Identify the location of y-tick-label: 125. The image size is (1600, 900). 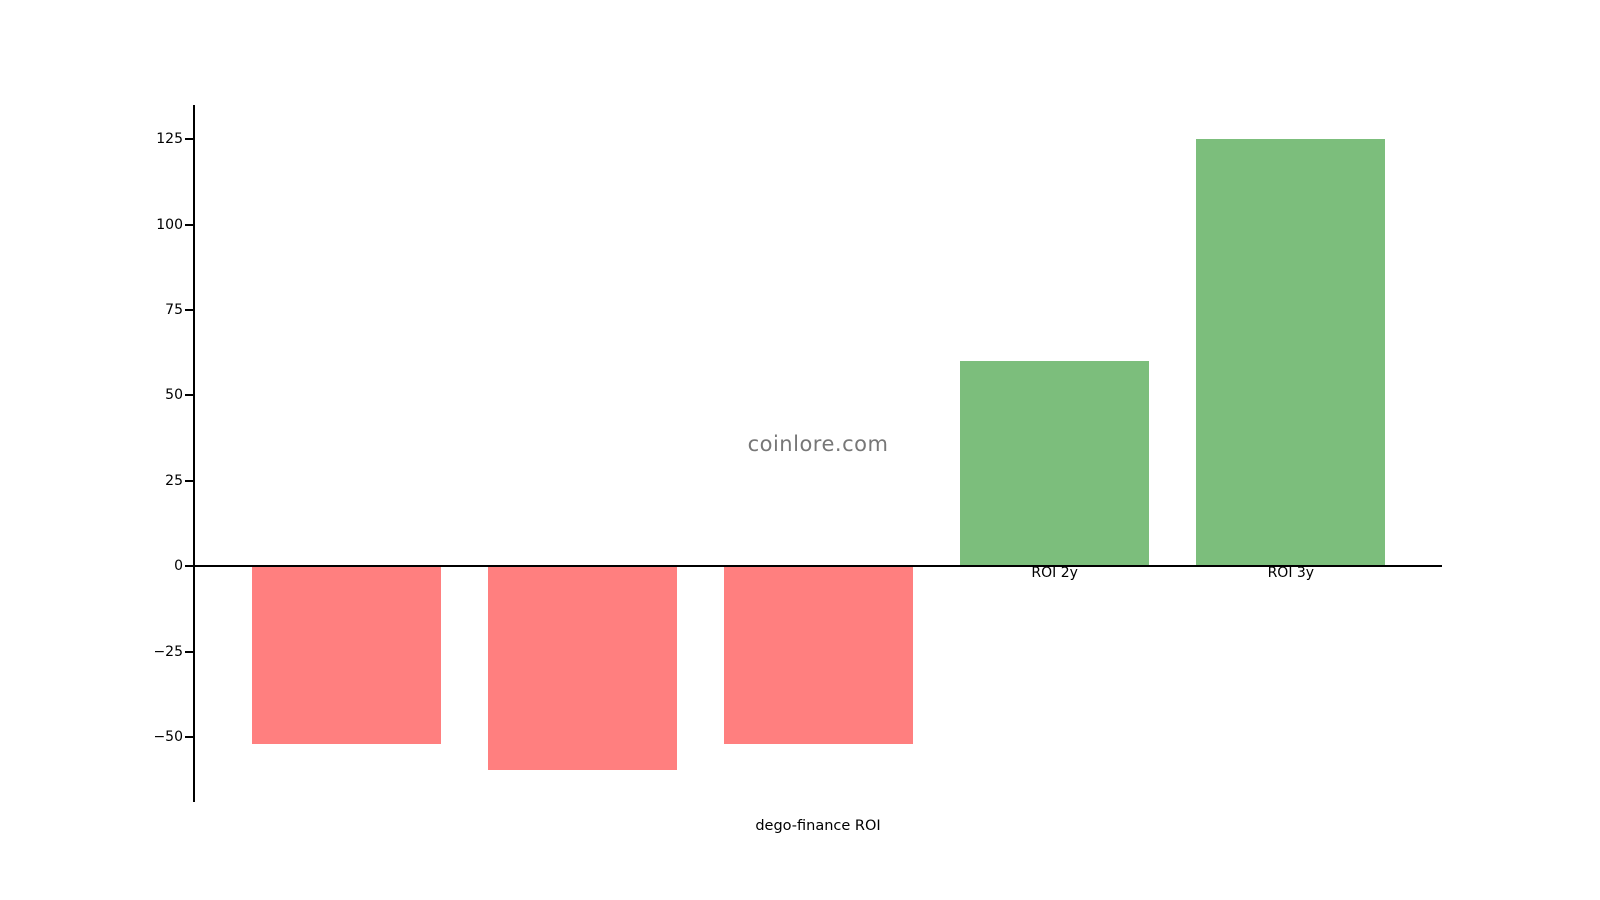
(169, 139).